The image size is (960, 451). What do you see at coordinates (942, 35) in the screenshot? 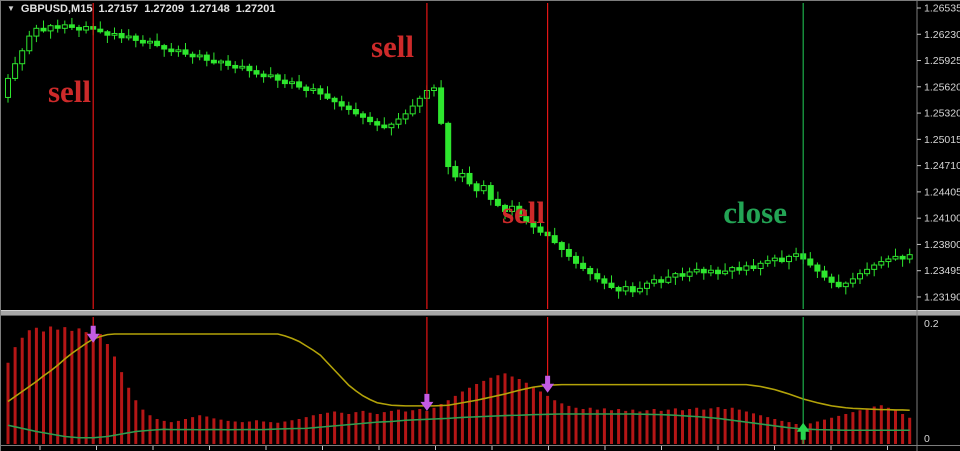
I see `price-axis-label: 1.26230` at bounding box center [942, 35].